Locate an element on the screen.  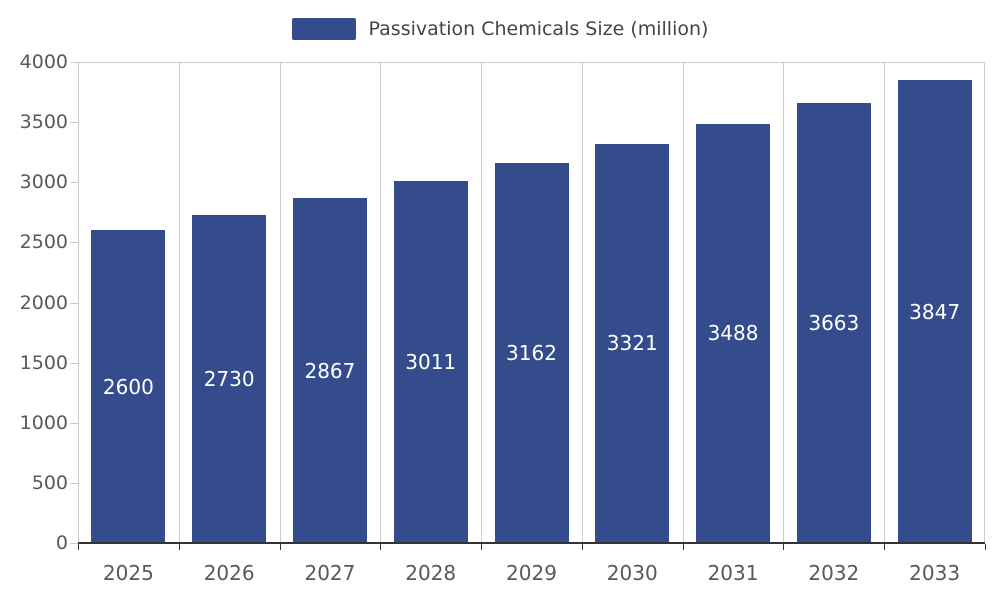
x-axis-tick-label: 2029 is located at coordinates (531, 573).